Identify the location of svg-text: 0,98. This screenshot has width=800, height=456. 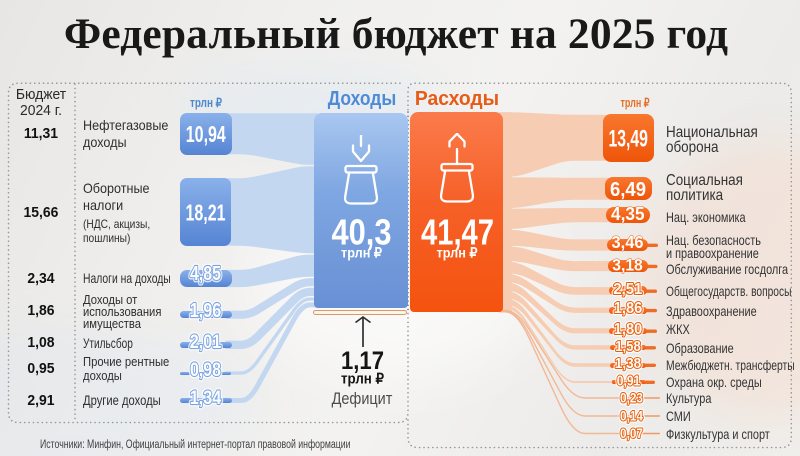
(205, 370).